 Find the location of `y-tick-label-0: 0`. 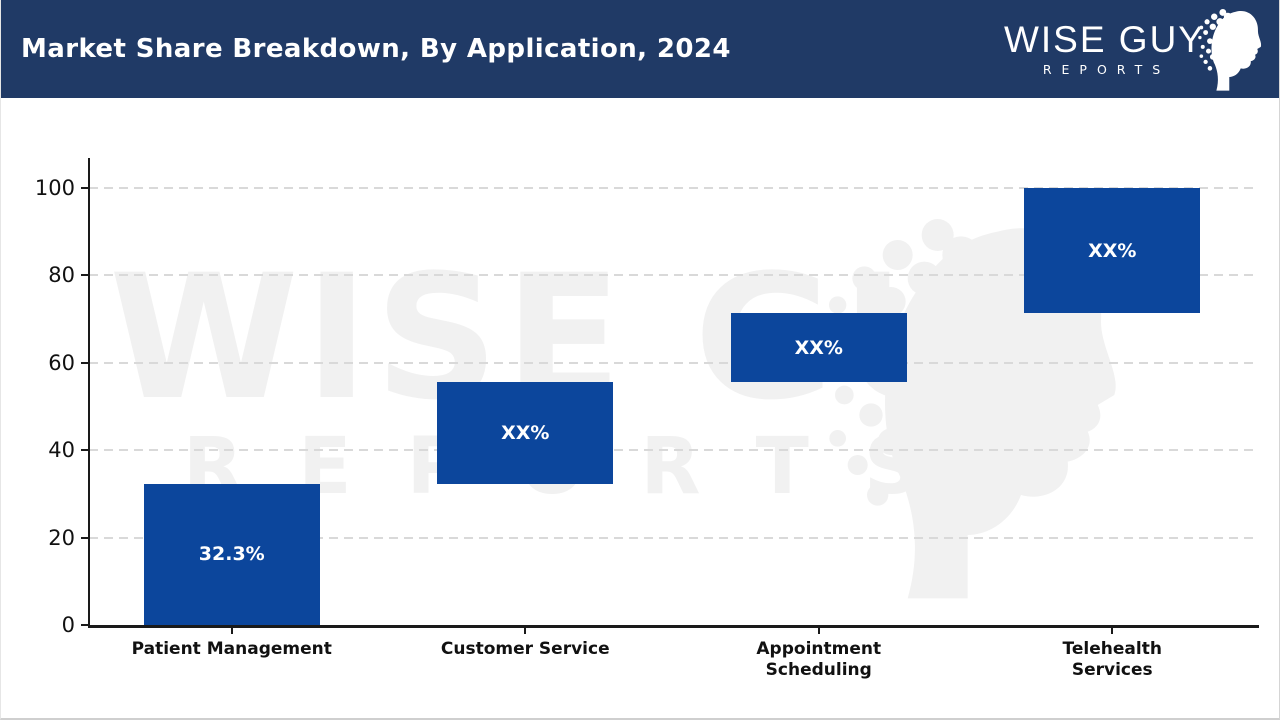

y-tick-label-0: 0 is located at coordinates (68, 625).